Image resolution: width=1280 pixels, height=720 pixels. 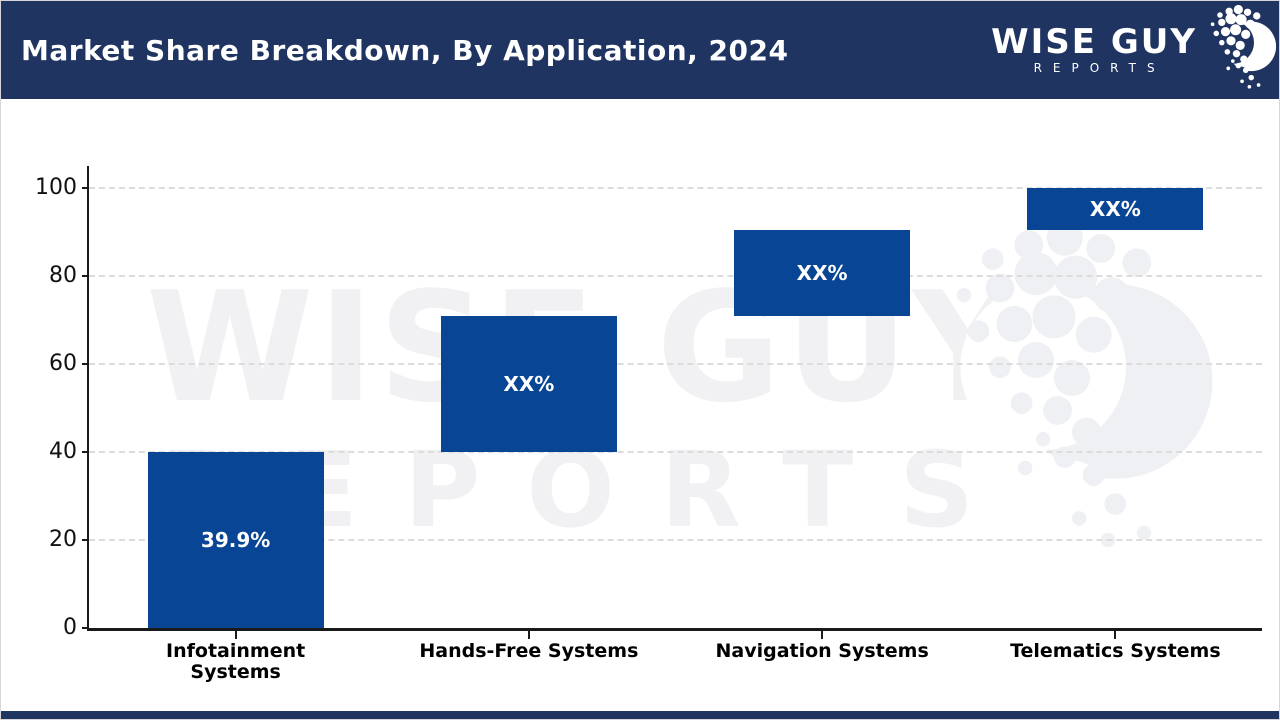 I want to click on y-tick-label-60: 60, so click(x=63, y=363).